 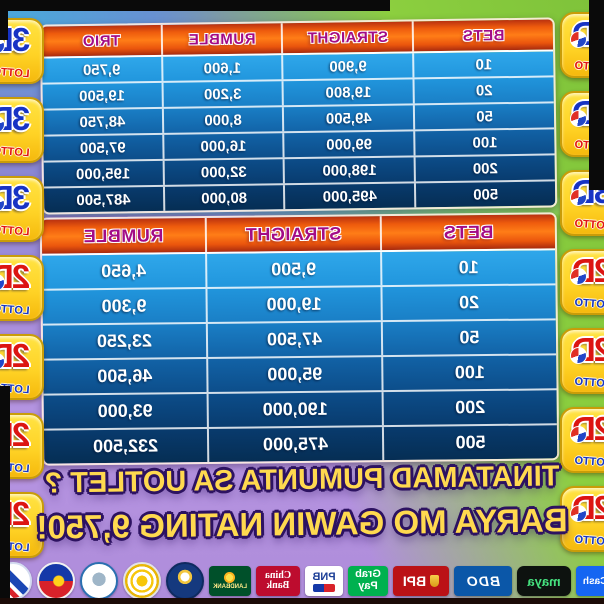 What do you see at coordinates (142, 581) in the screenshot?
I see `sun-seal-icon` at bounding box center [142, 581].